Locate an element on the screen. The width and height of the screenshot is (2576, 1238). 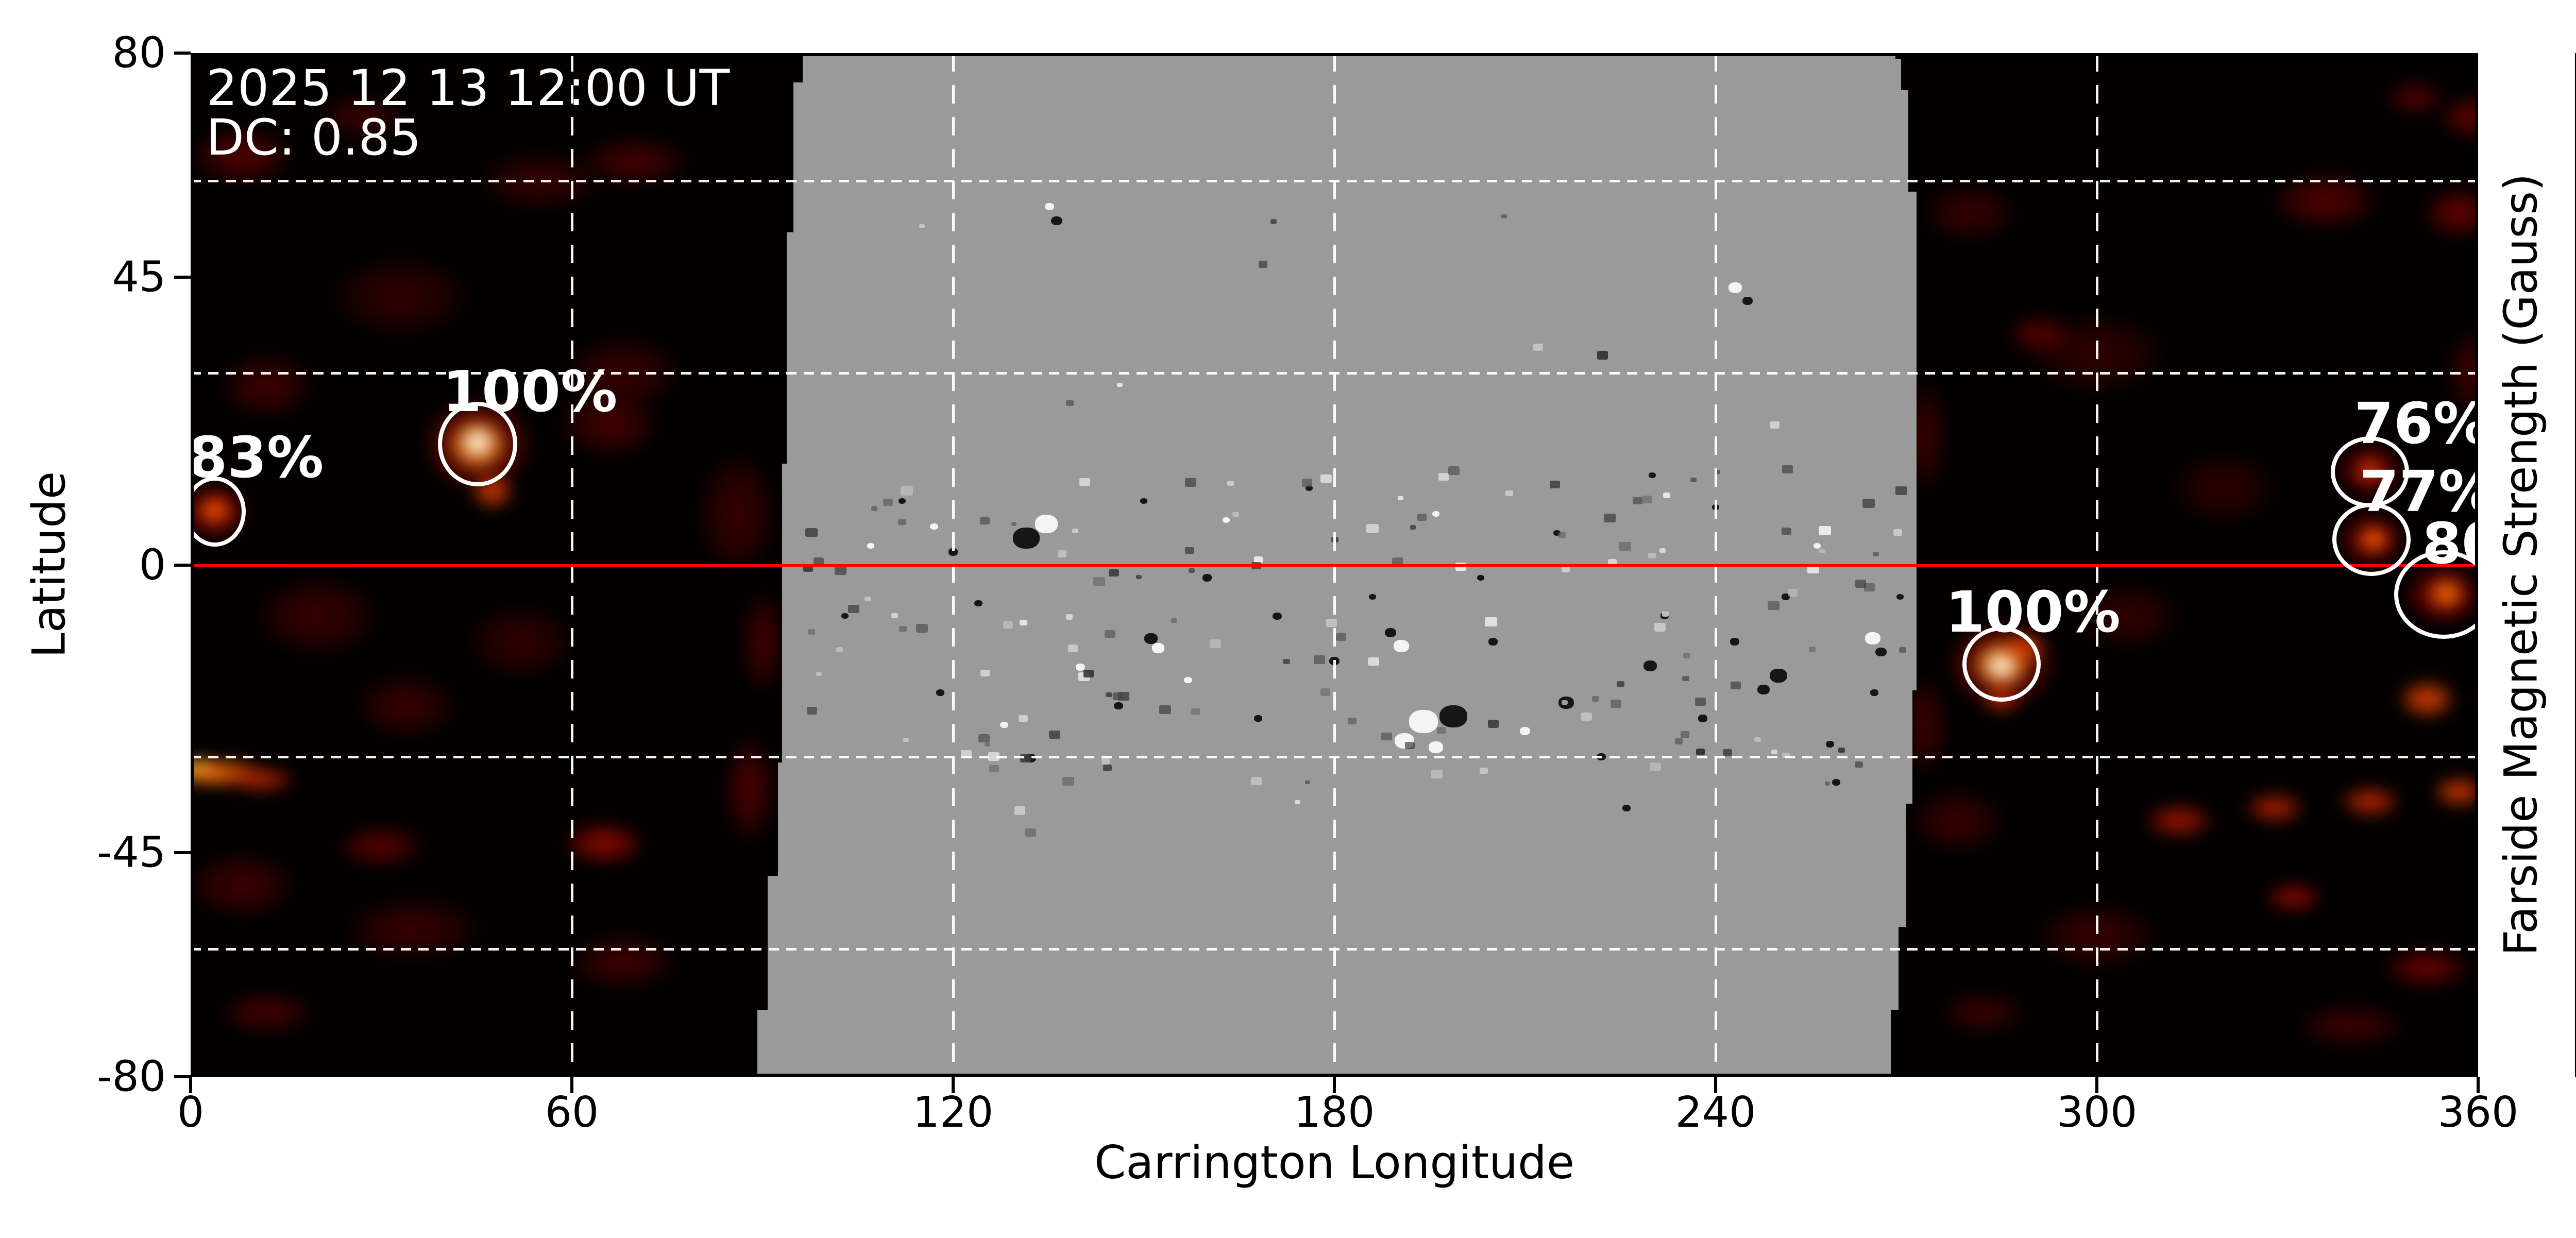
y-axis-title: Latitude is located at coordinates (49, 564).